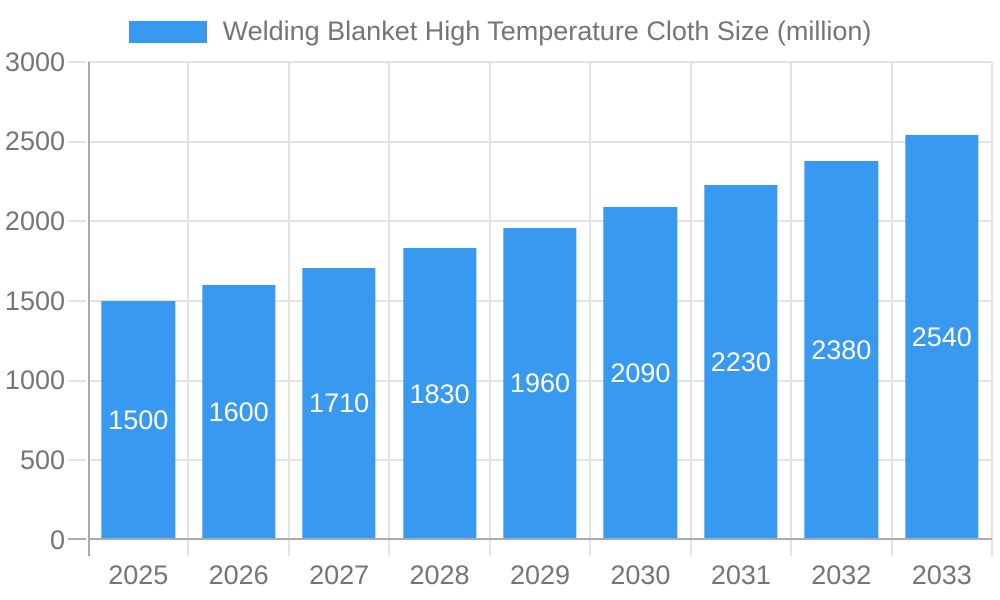  What do you see at coordinates (640, 575) in the screenshot?
I see `x-tick-label: 2030` at bounding box center [640, 575].